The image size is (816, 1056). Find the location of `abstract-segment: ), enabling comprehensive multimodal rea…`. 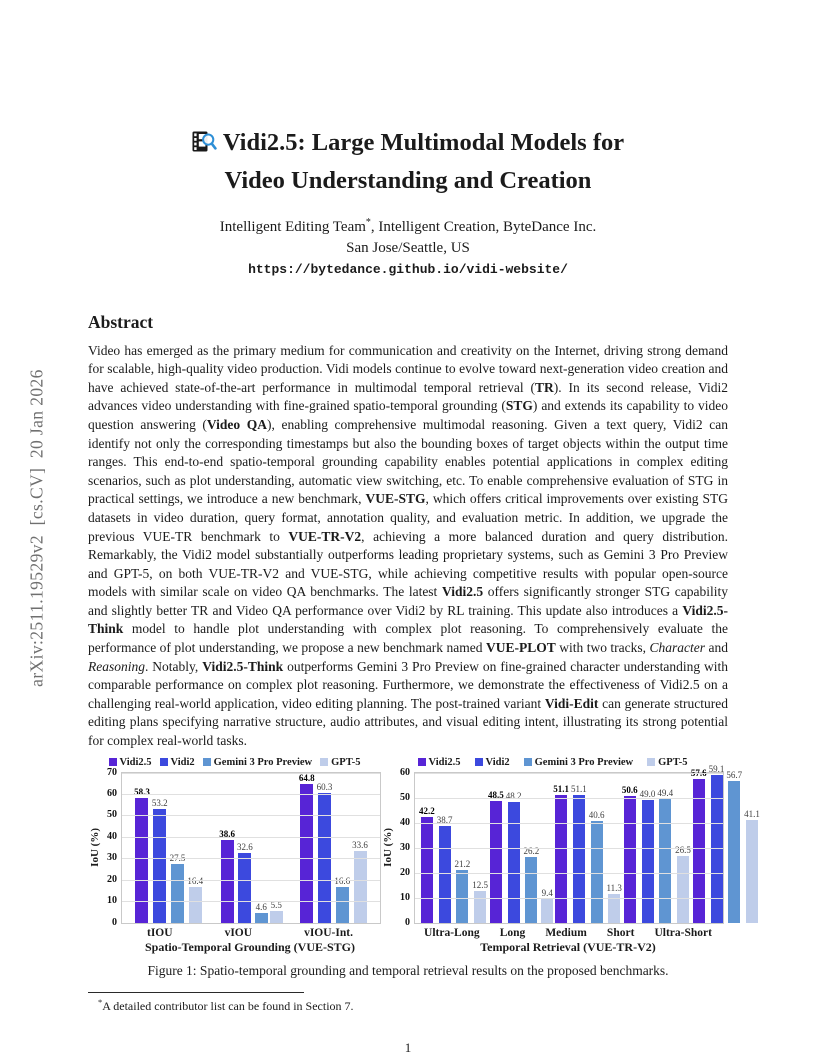

abstract-segment: ), enabling comprehensive multimodal rea… is located at coordinates (408, 461).